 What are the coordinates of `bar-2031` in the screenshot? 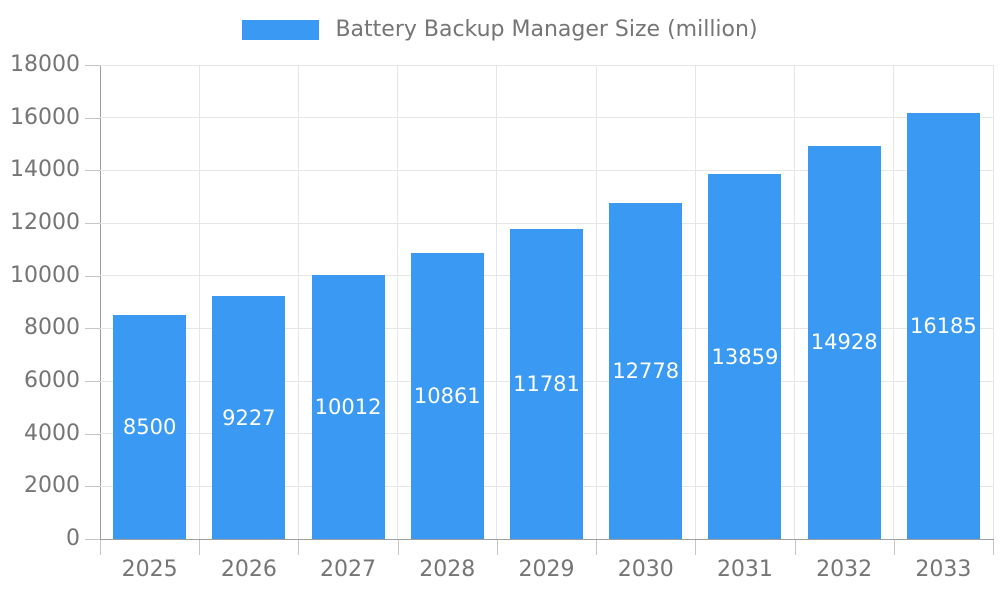 It's located at (745, 356).